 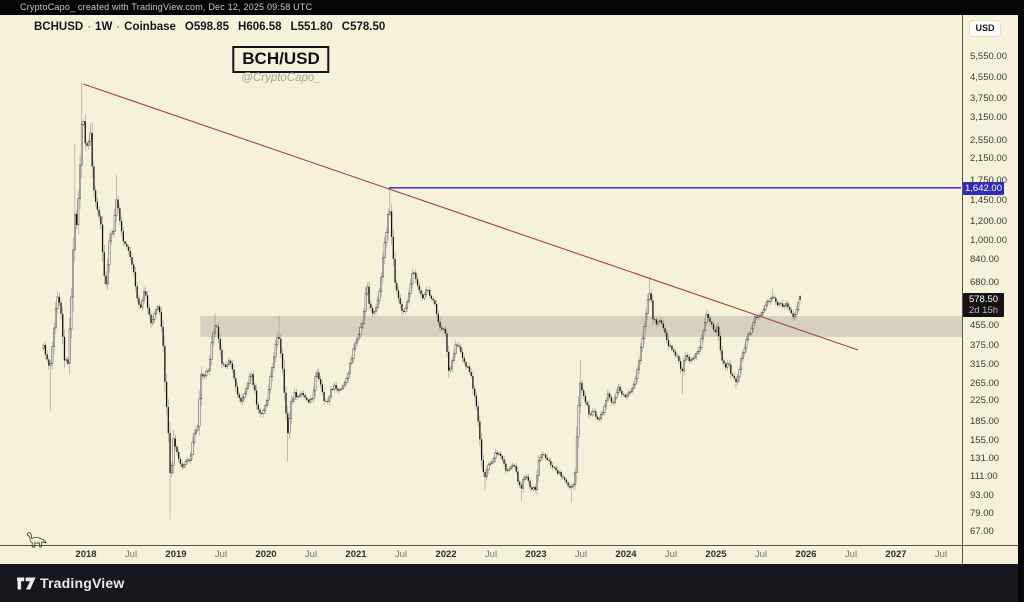 What do you see at coordinates (983, 188) in the screenshot?
I see `level-price-label: 1,642.00` at bounding box center [983, 188].